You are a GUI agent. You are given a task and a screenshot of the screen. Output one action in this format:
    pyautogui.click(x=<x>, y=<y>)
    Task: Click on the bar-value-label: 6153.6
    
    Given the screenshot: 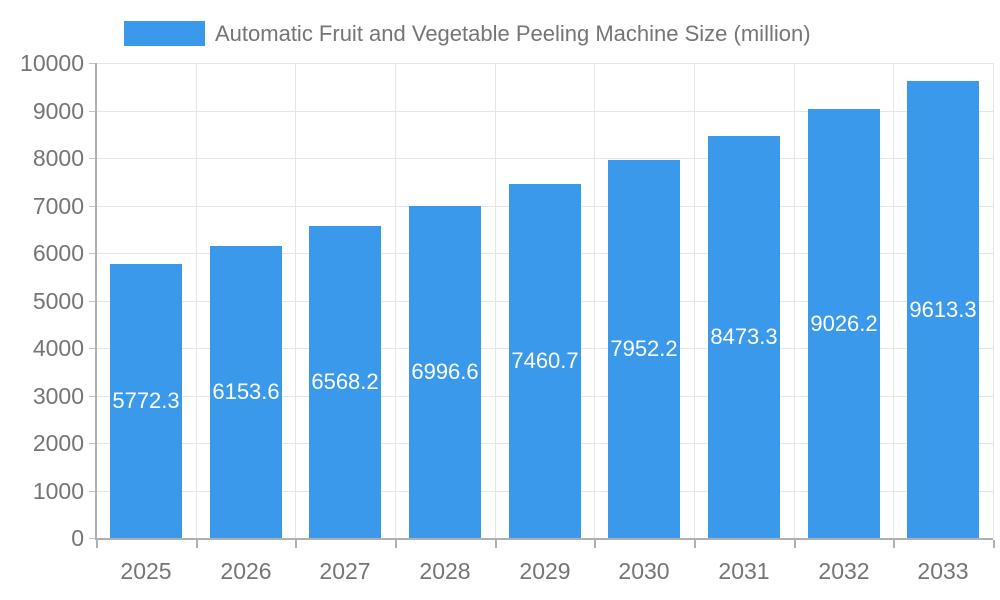 What is the action you would take?
    pyautogui.click(x=246, y=391)
    